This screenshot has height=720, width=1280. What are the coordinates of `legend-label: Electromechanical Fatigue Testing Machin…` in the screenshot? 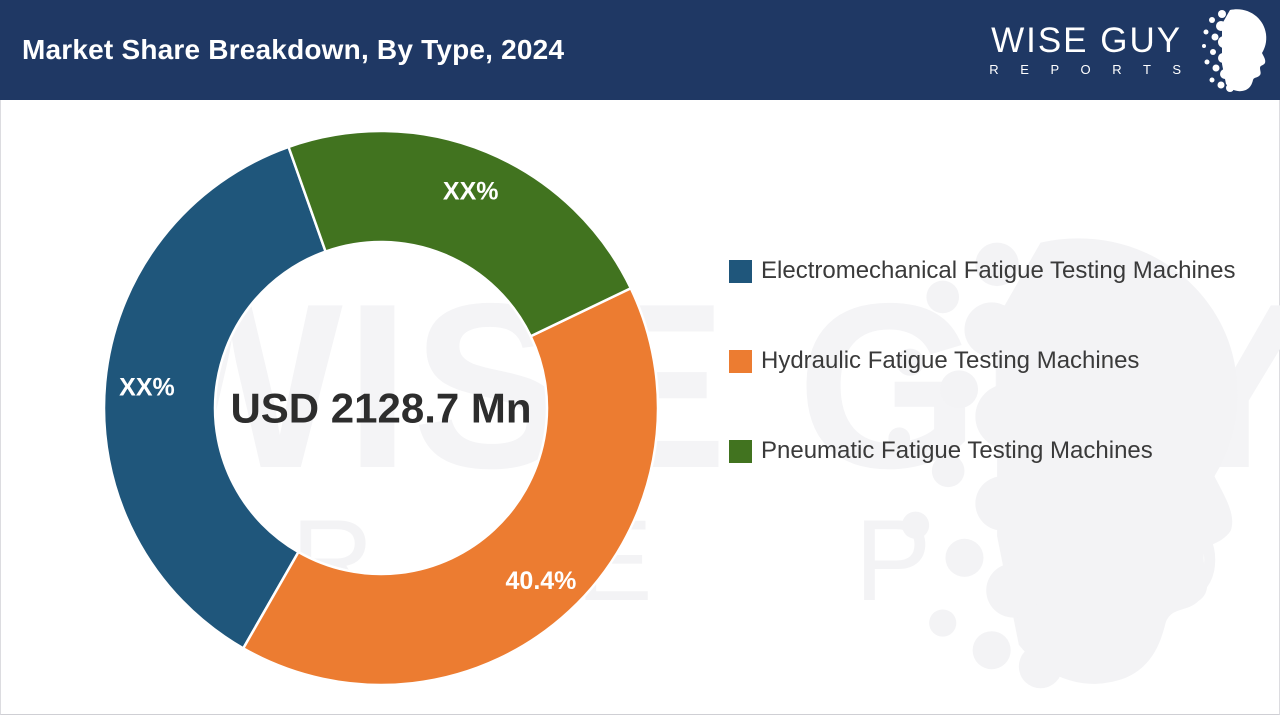 It's located at (998, 270).